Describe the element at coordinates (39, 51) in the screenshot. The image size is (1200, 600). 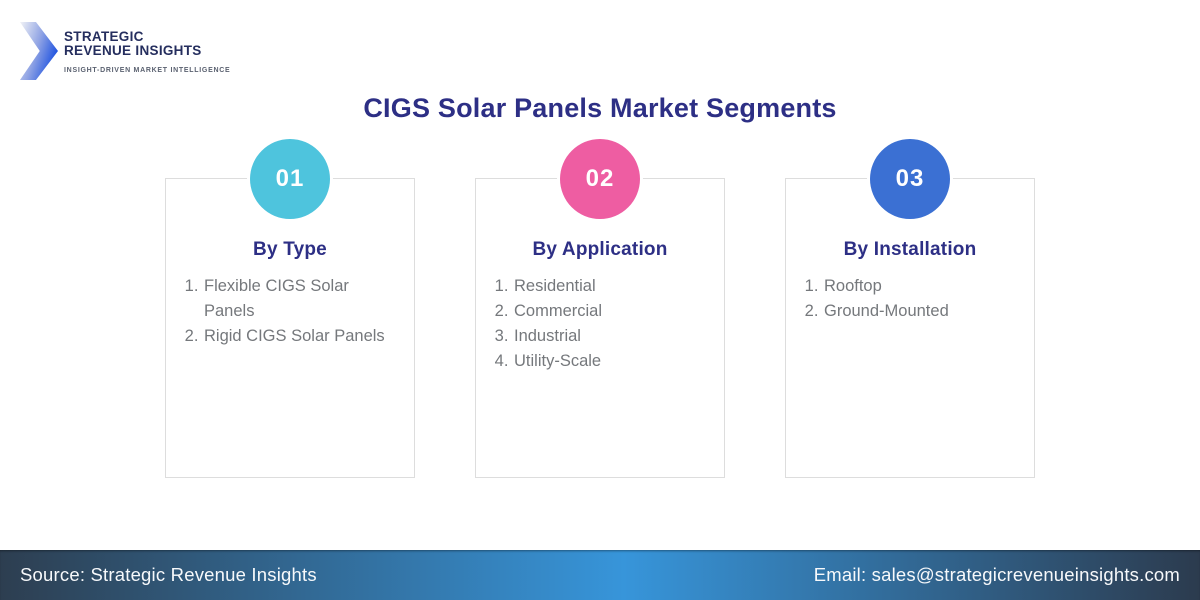
I see `logo-chevron-icon` at that location.